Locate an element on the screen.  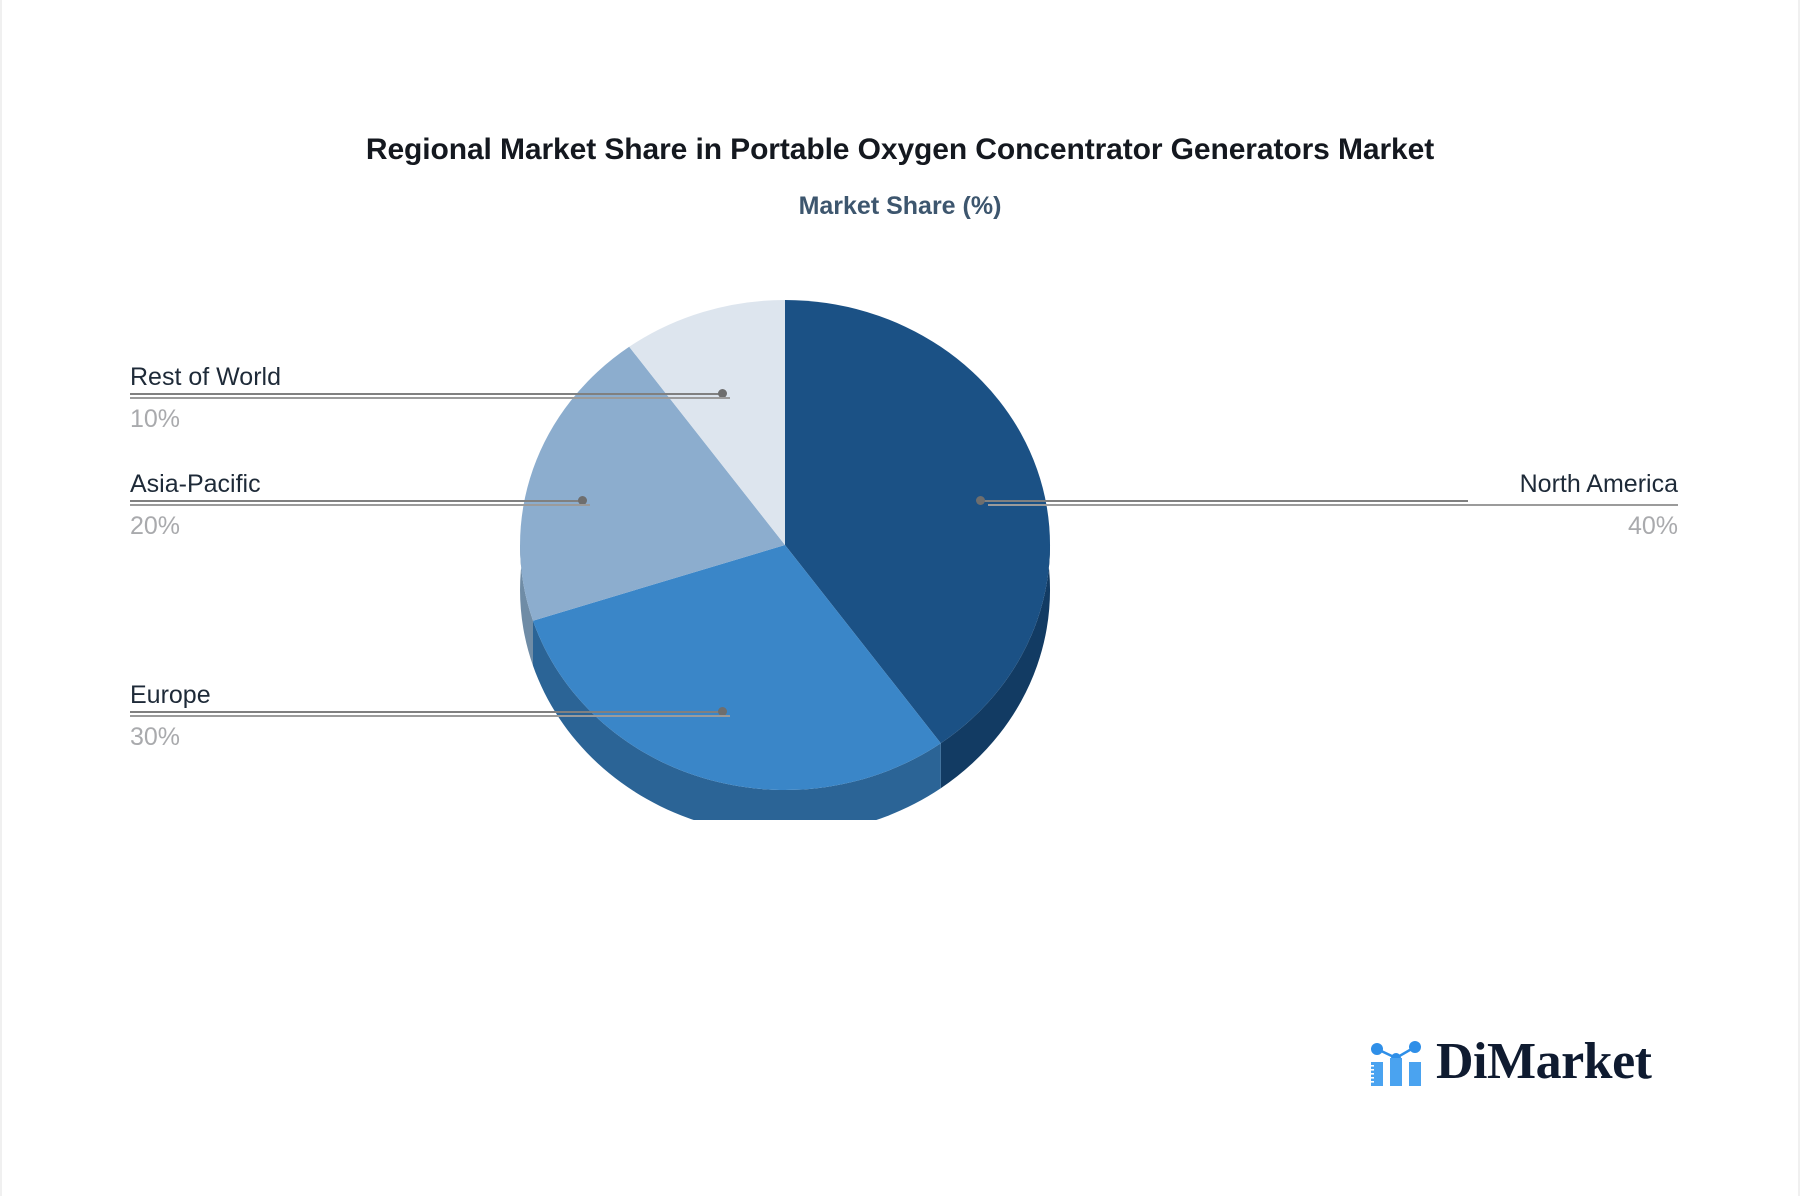
callout-label-rest-of-world: Rest of World is located at coordinates (205, 377).